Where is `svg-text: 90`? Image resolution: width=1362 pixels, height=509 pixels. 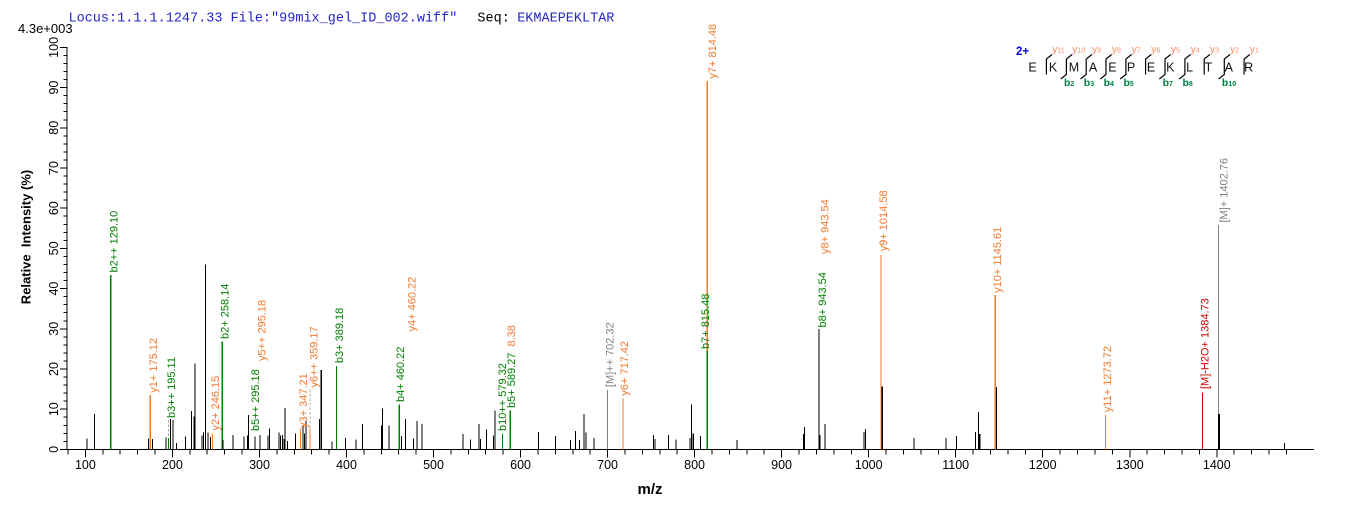
svg-text: 90 is located at coordinates (54, 88).